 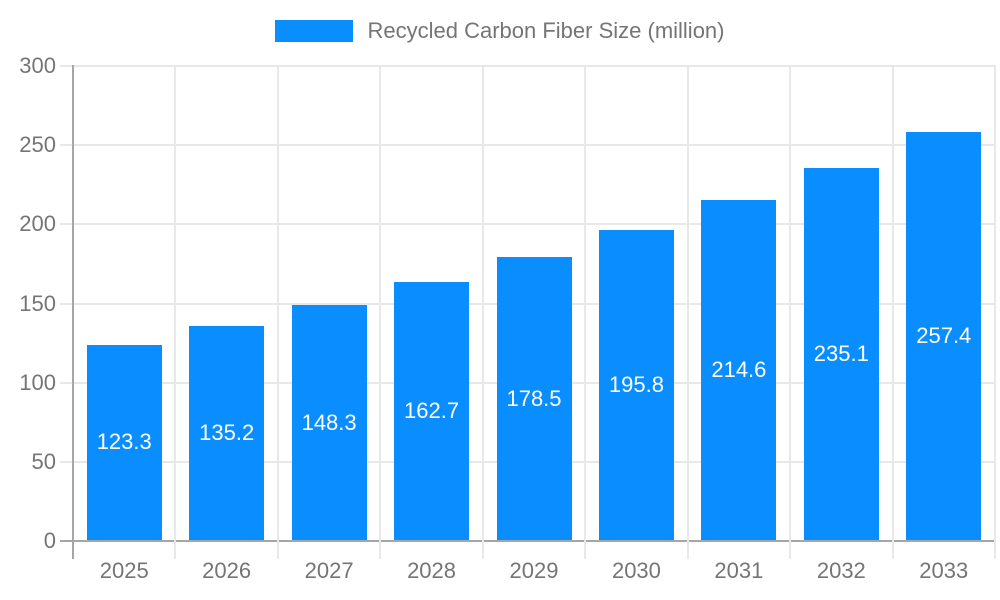 I want to click on x-tick-label: 2031, so click(x=739, y=570).